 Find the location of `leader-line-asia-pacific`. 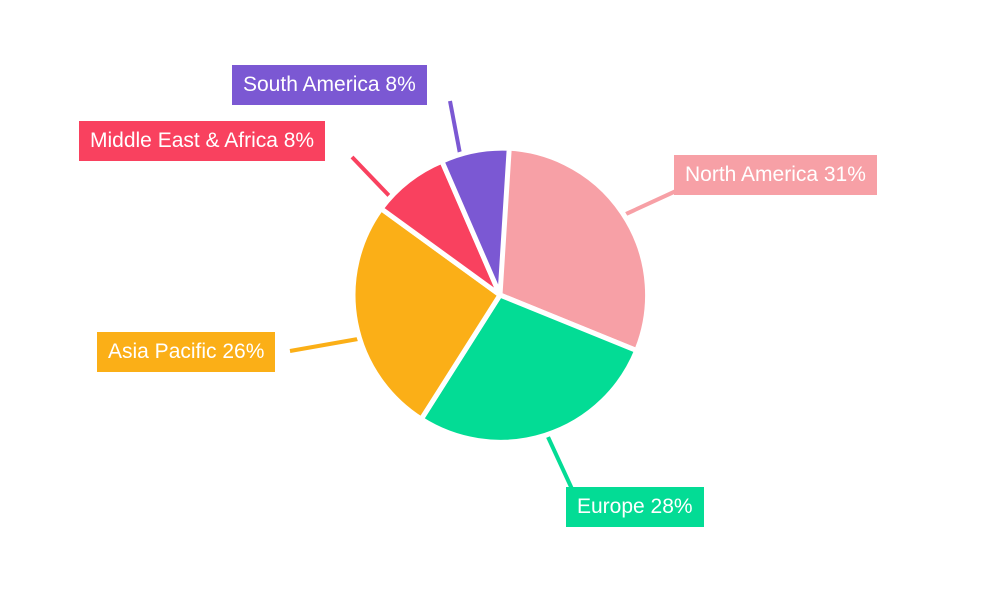

leader-line-asia-pacific is located at coordinates (324, 345).